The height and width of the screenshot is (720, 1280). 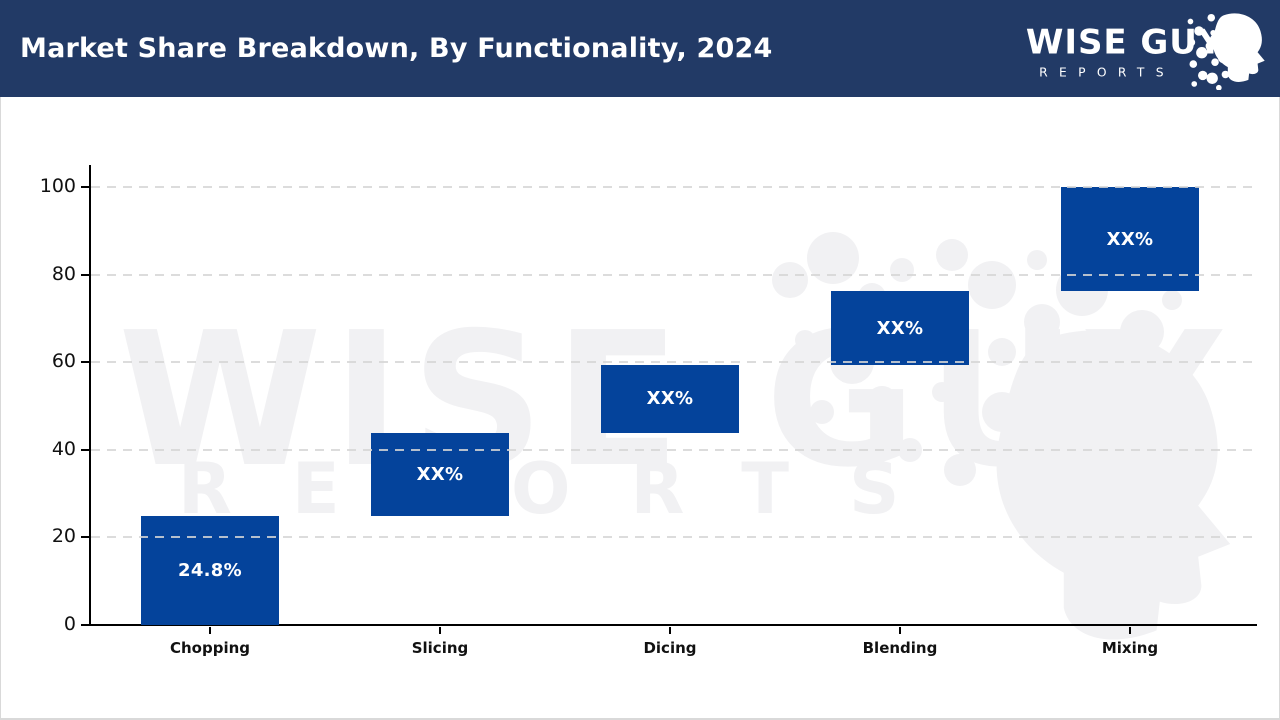 What do you see at coordinates (69, 624) in the screenshot?
I see `y-tick-label-0: 0` at bounding box center [69, 624].